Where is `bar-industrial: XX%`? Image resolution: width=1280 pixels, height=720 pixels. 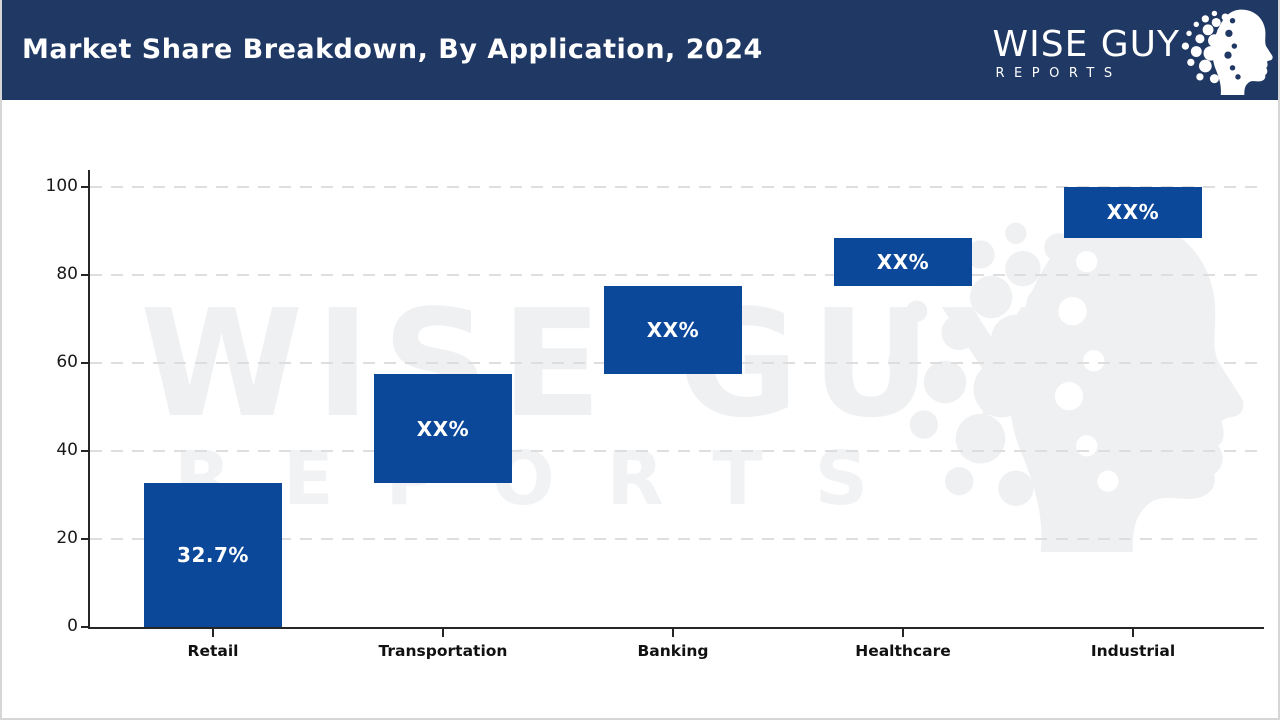 bar-industrial: XX% is located at coordinates (1133, 212).